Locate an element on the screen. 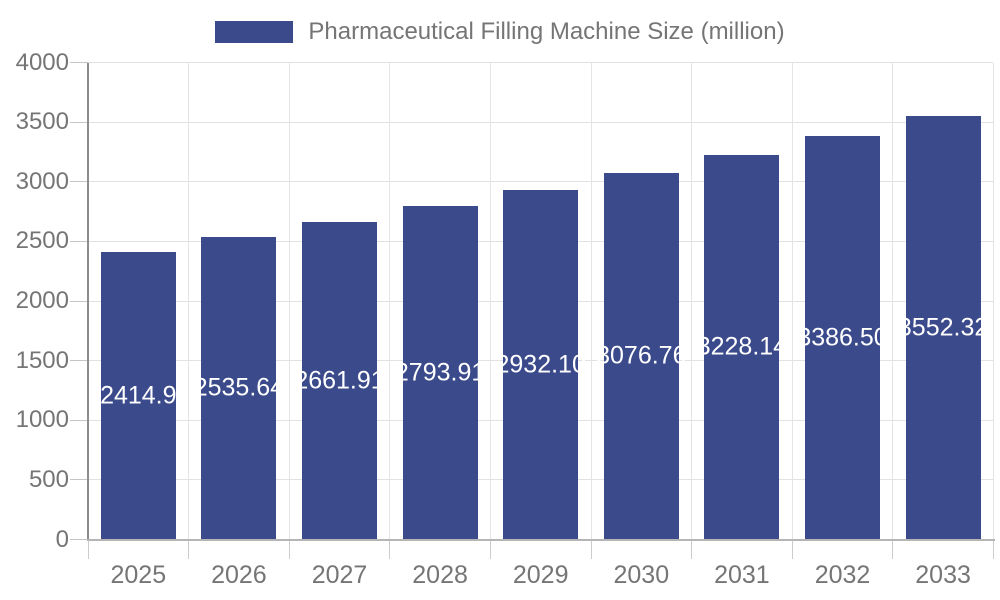 This screenshot has height=600, width=1000. x-tick-label: 2032 is located at coordinates (842, 575).